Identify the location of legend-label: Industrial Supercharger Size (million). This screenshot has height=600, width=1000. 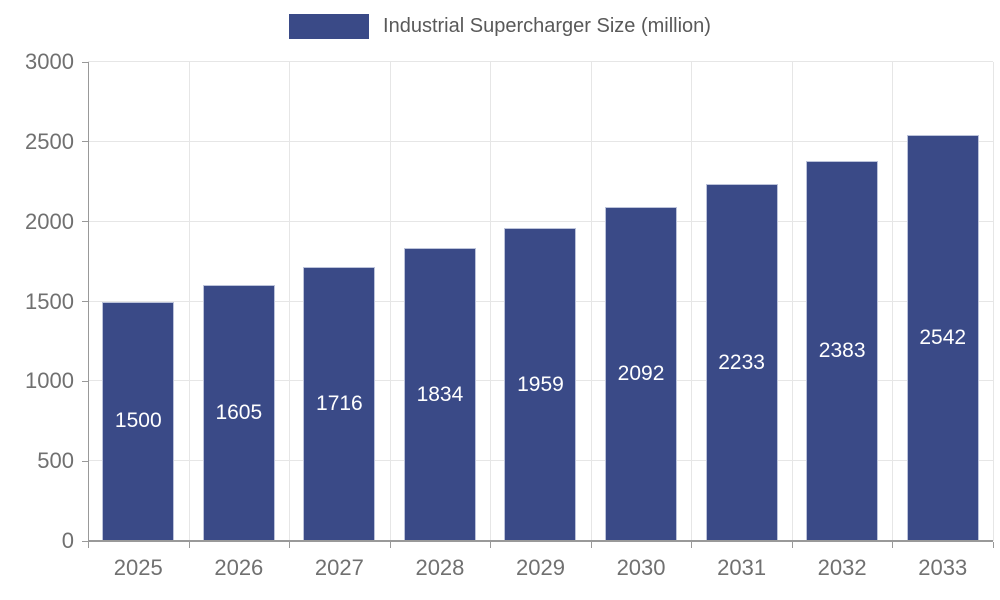
(547, 26).